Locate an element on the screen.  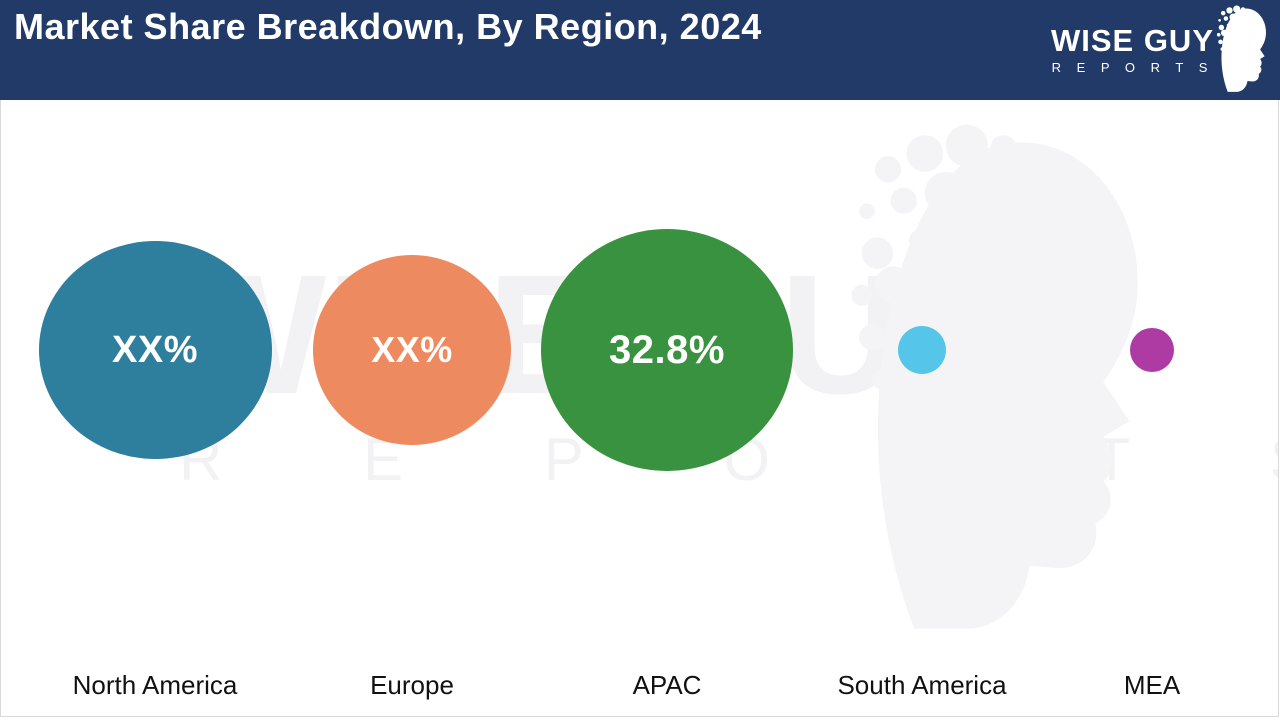
bubble-value-apac: 32.8% is located at coordinates (667, 349).